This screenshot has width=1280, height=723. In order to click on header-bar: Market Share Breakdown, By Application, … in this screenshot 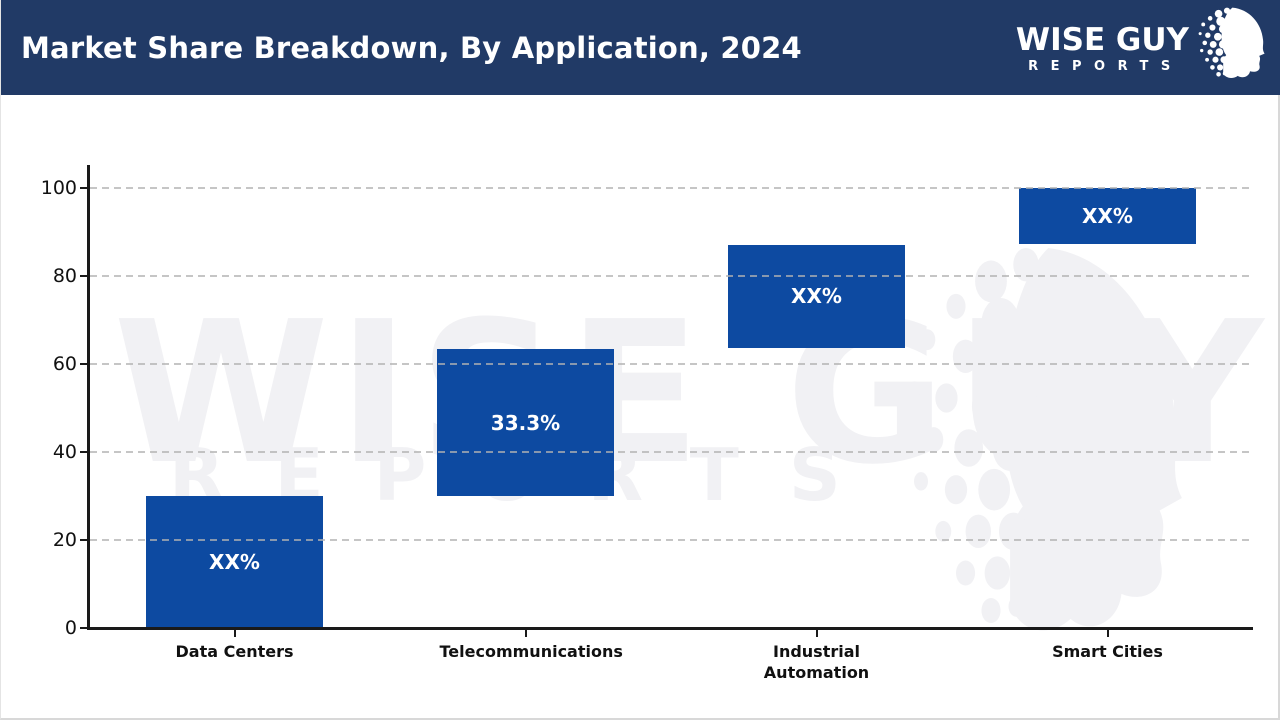, I will do `click(640, 47)`.